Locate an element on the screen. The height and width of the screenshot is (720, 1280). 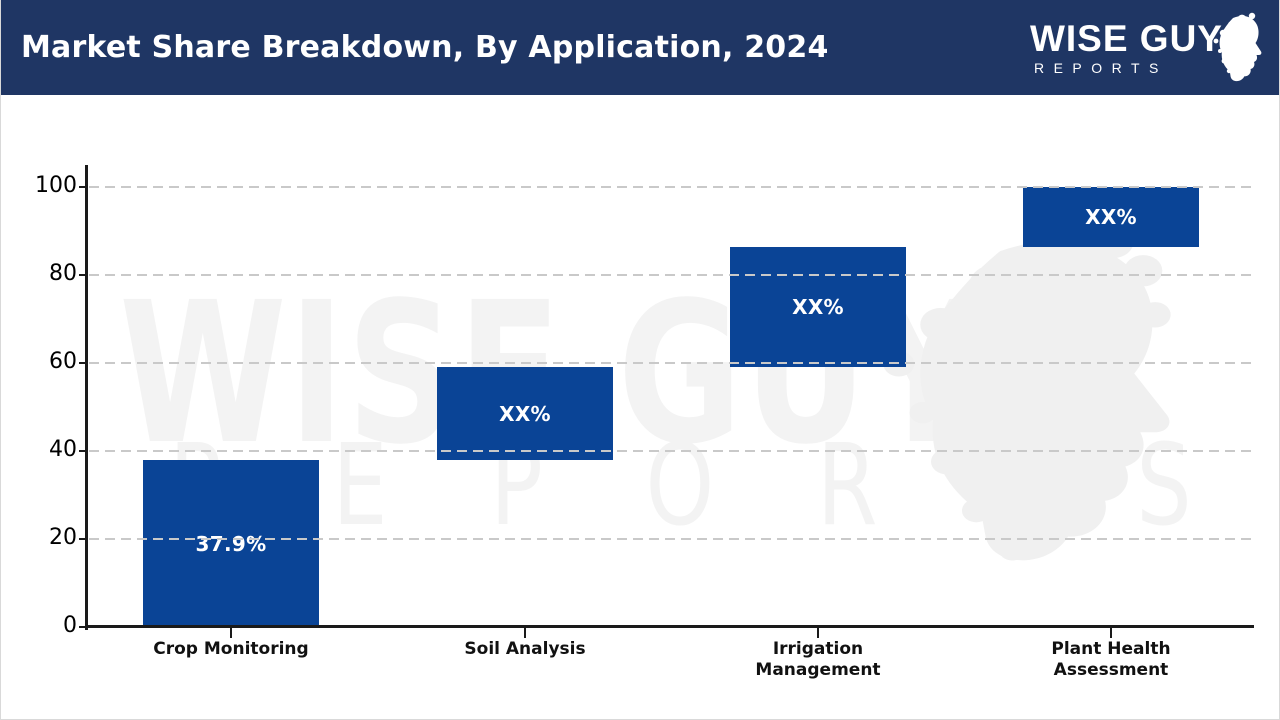
y-axis-line is located at coordinates (86, 397).